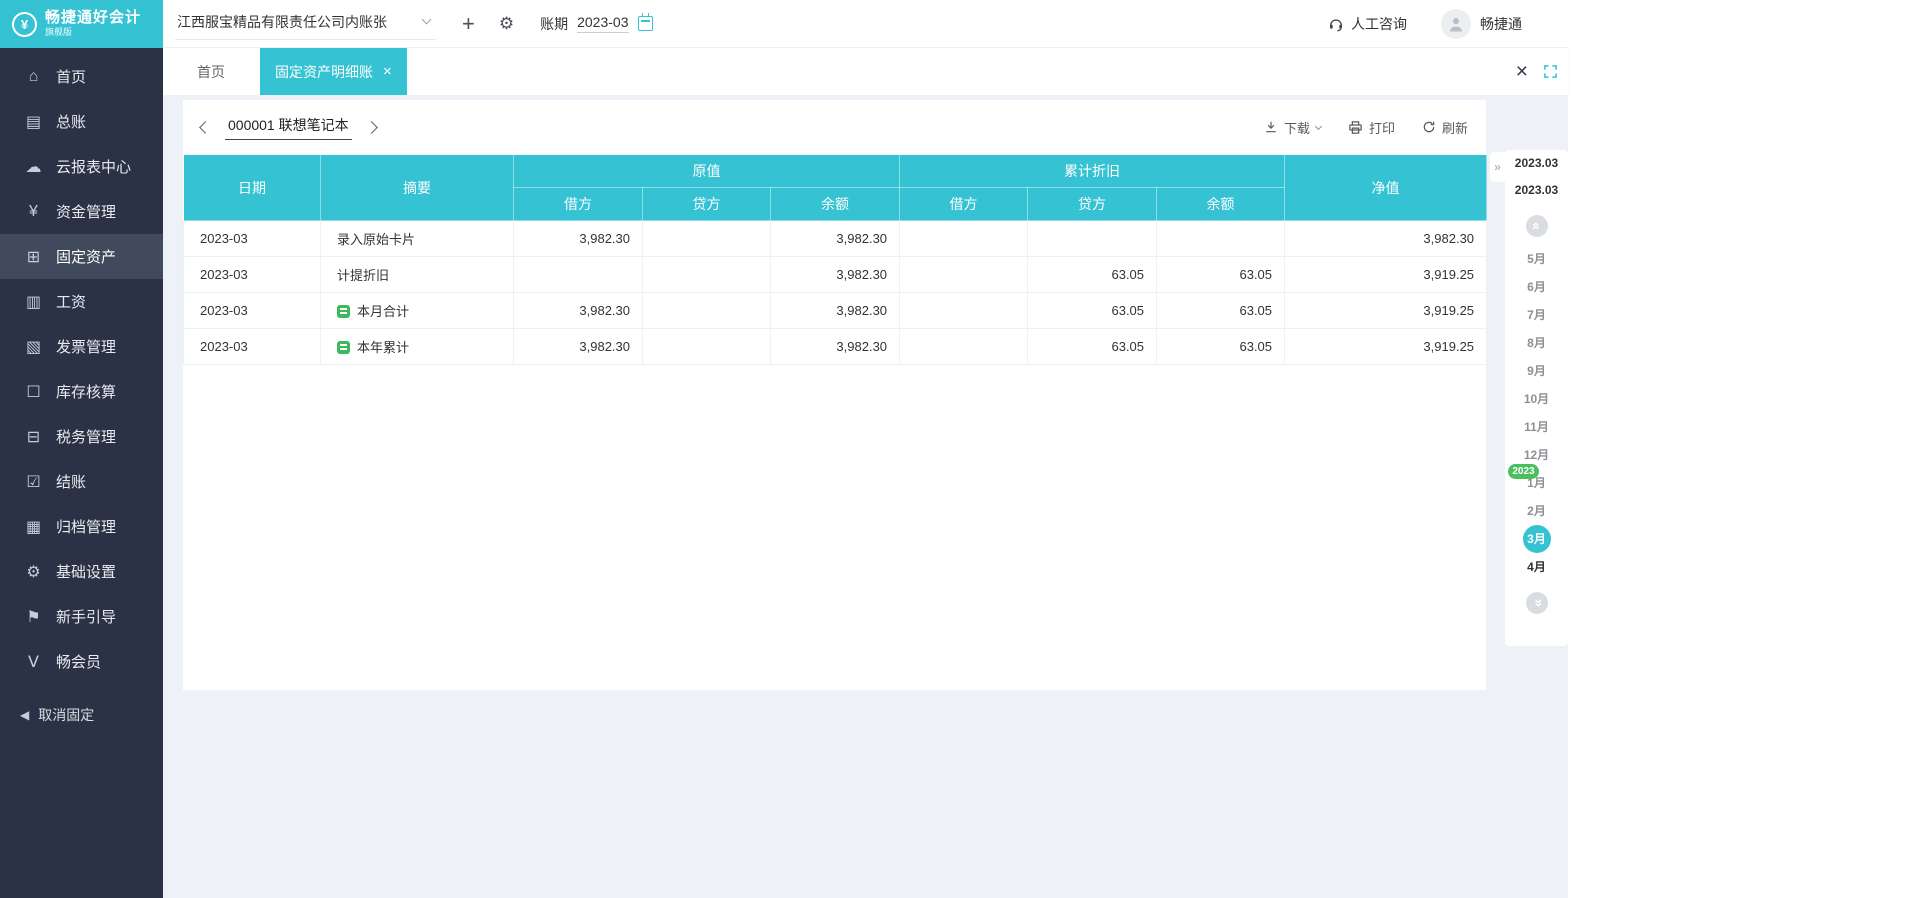 Image resolution: width=1920 pixels, height=898 pixels. What do you see at coordinates (66, 715) in the screenshot?
I see `unpin-label: 取消固定` at bounding box center [66, 715].